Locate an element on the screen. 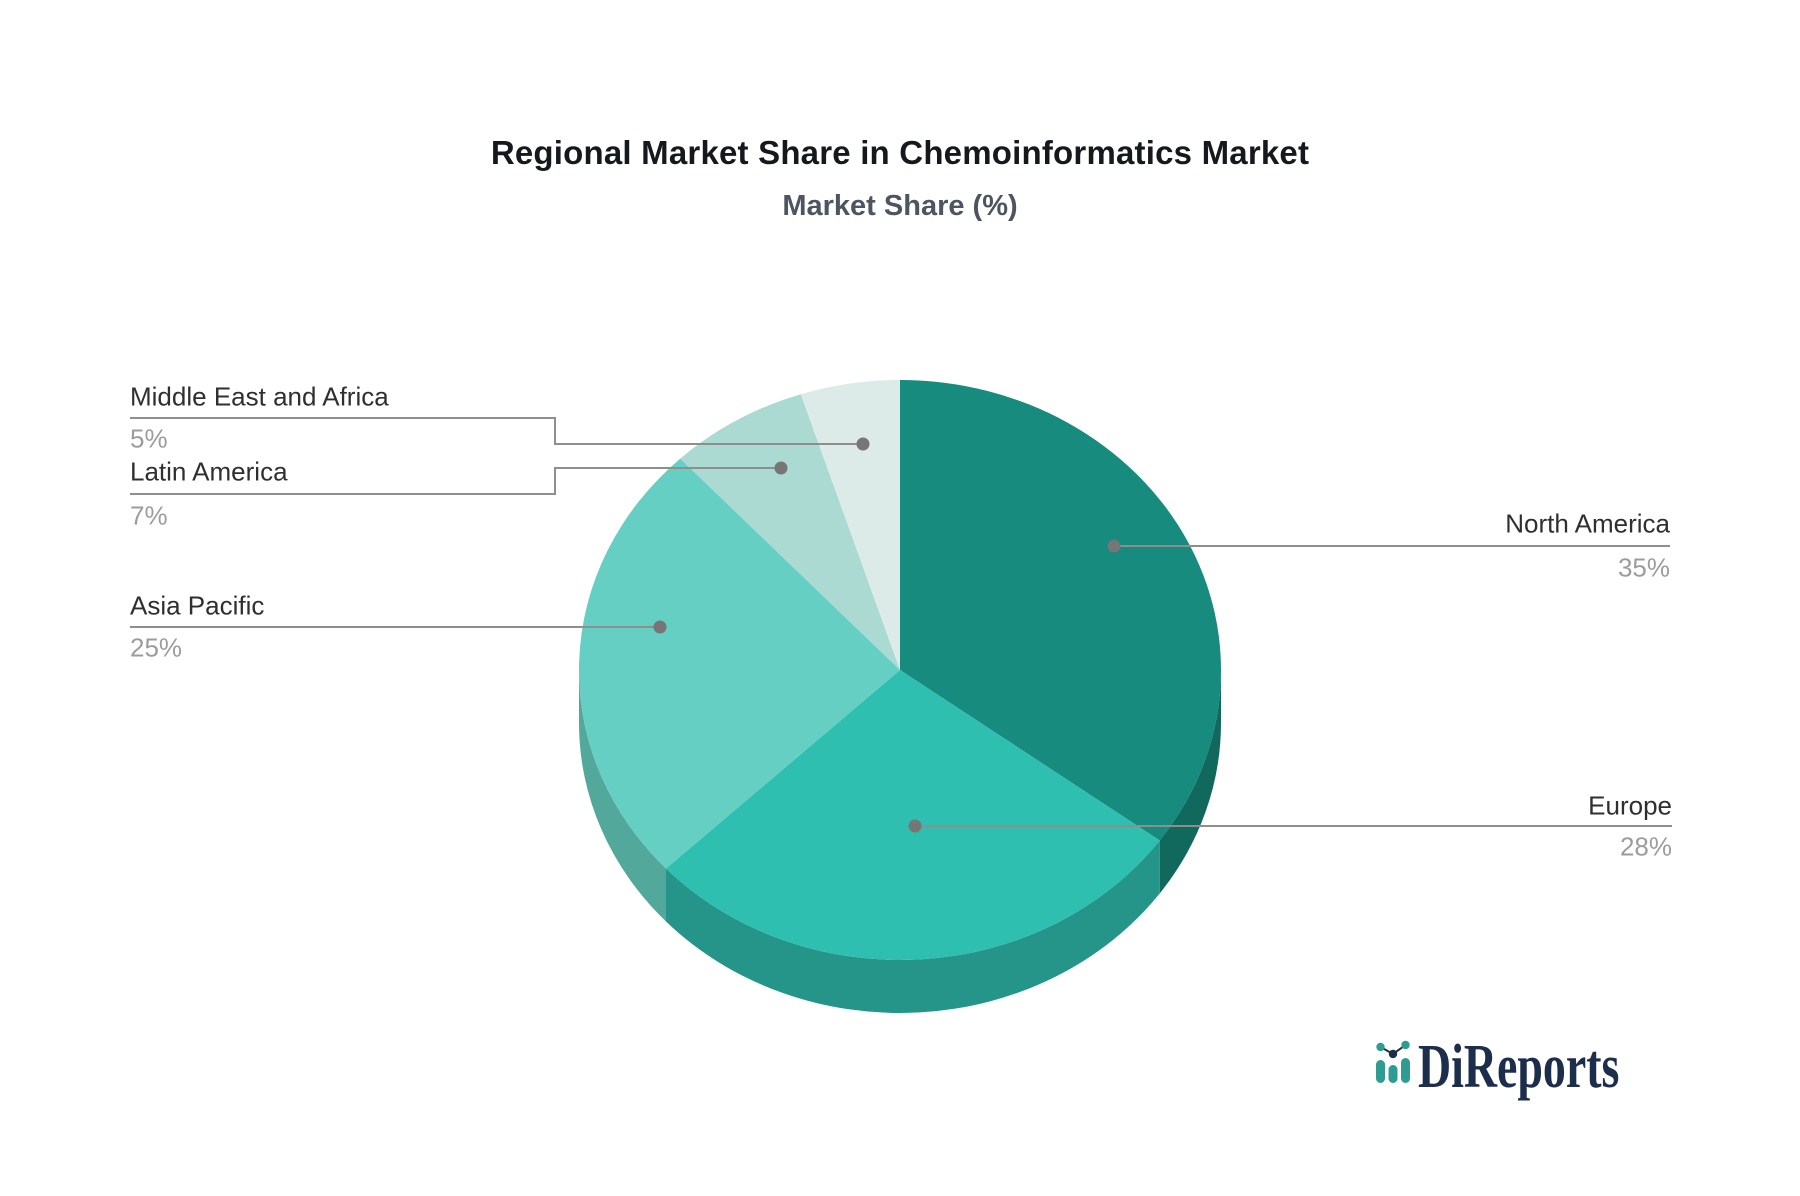 The width and height of the screenshot is (1800, 1196). pie-slice-europe is located at coordinates (913, 815).